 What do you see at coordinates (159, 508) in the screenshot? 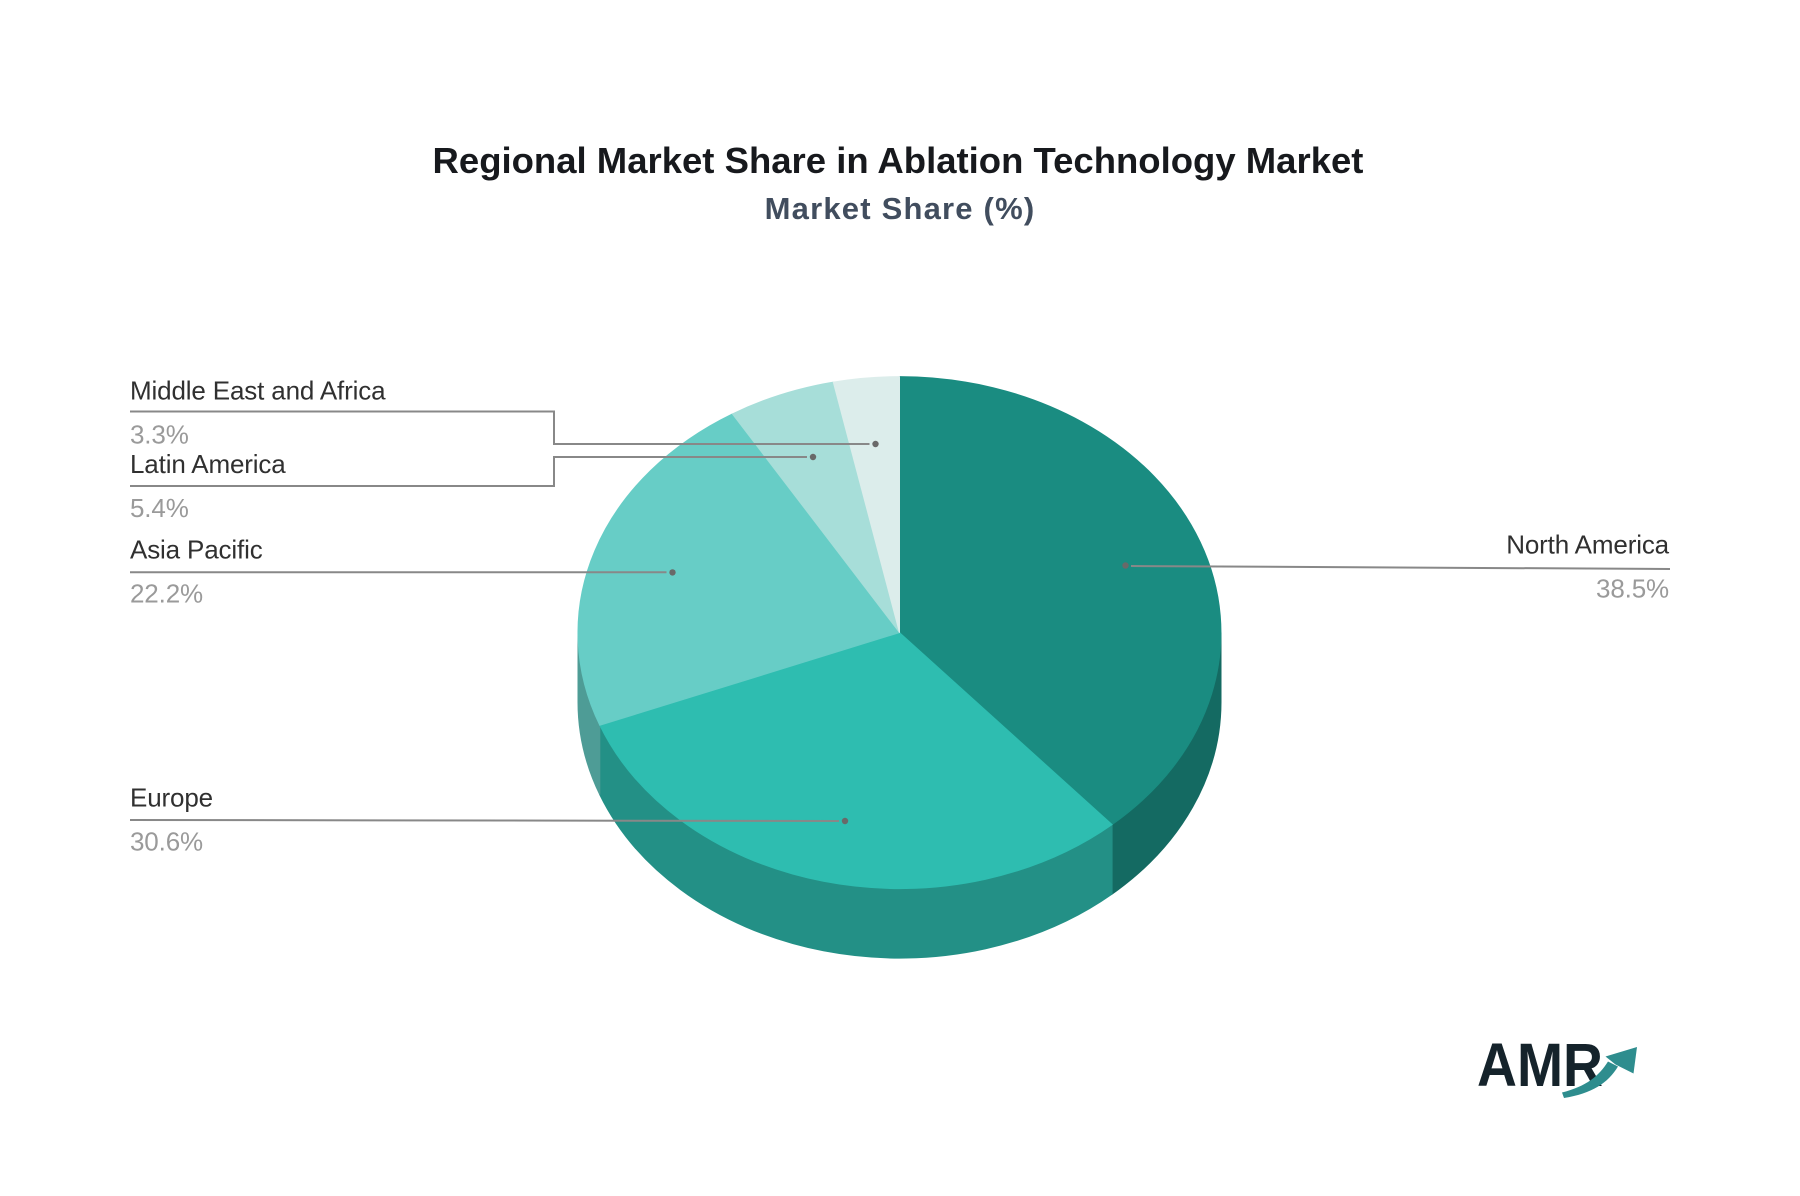
I see `svg-text: 5.4%` at bounding box center [159, 508].